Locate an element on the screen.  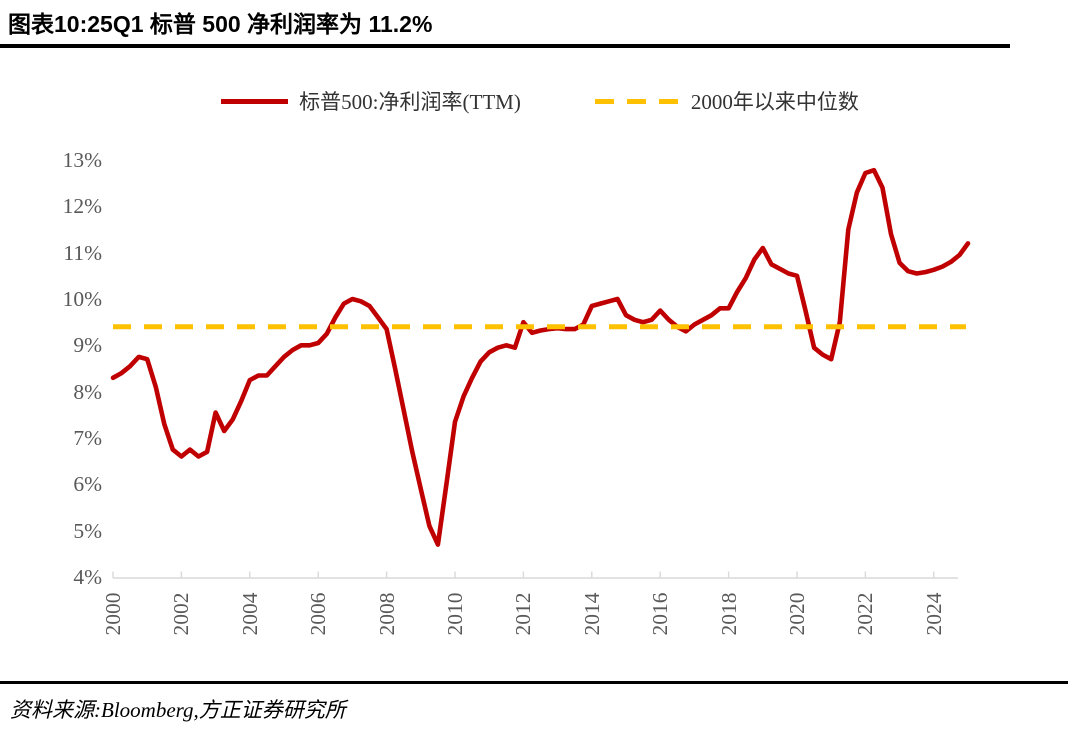
footer-divider is located at coordinates (534, 682).